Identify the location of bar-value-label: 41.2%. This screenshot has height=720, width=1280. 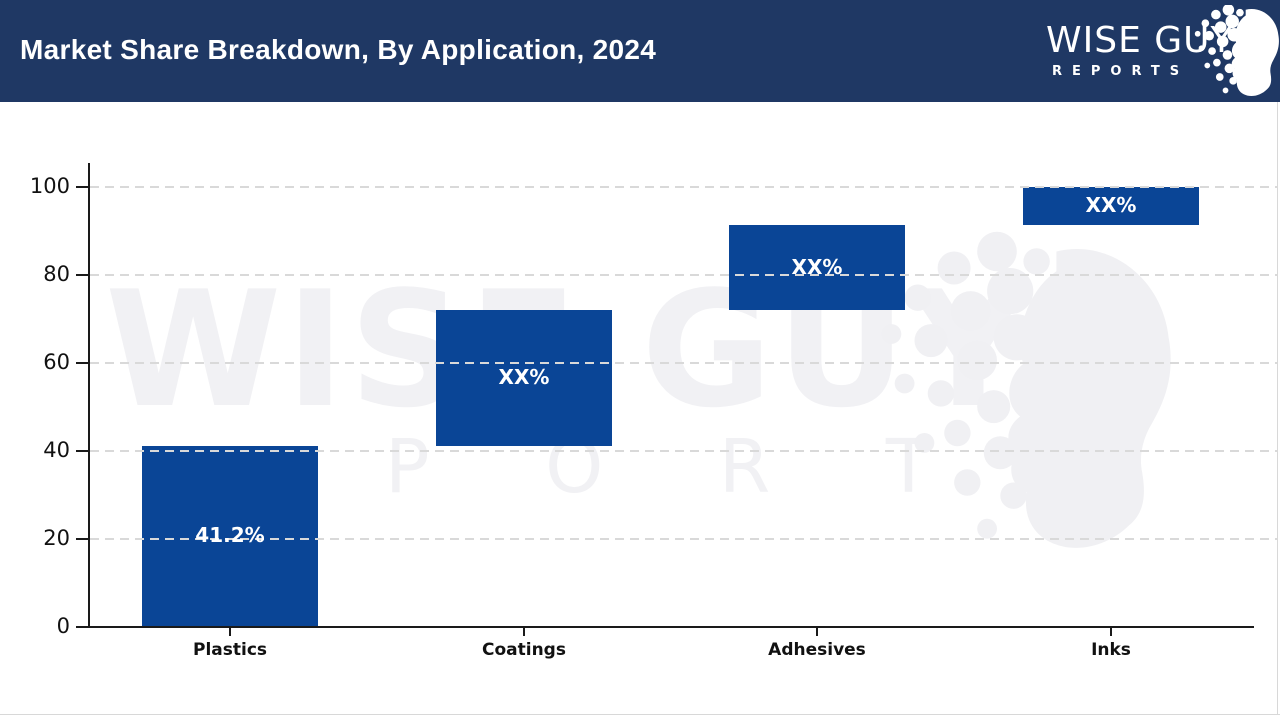
(230, 535).